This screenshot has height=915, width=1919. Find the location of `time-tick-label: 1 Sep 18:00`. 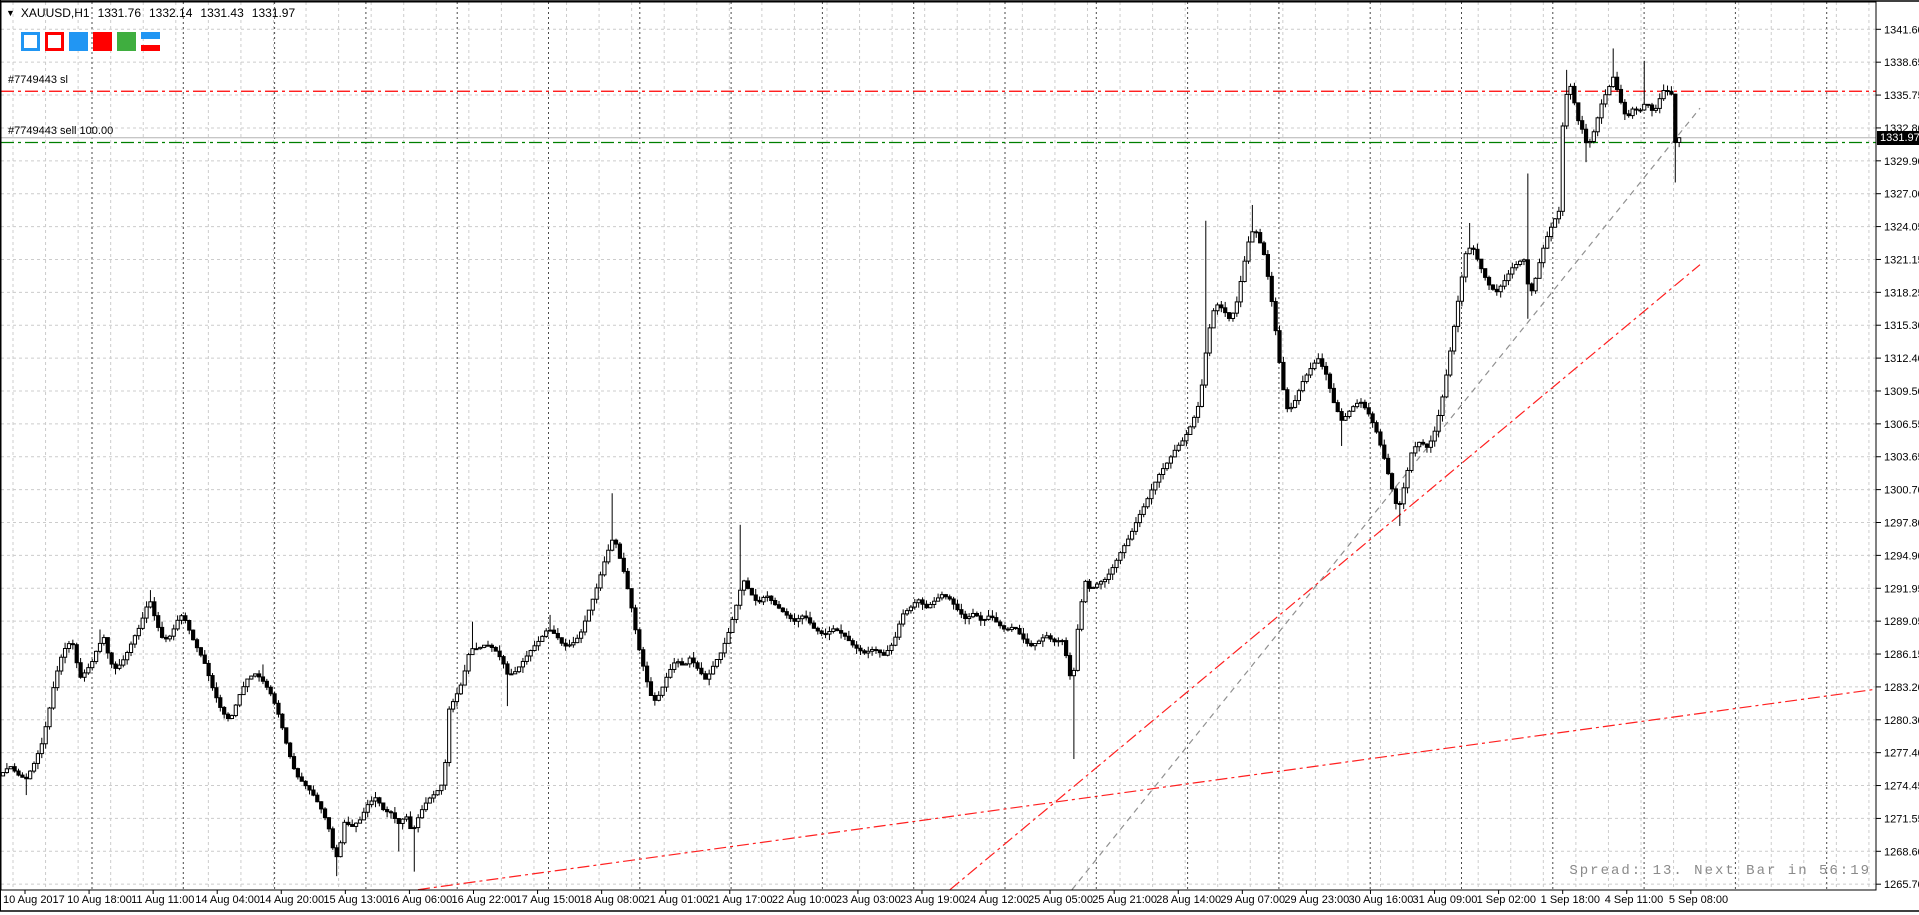

time-tick-label: 1 Sep 18:00 is located at coordinates (1570, 900).